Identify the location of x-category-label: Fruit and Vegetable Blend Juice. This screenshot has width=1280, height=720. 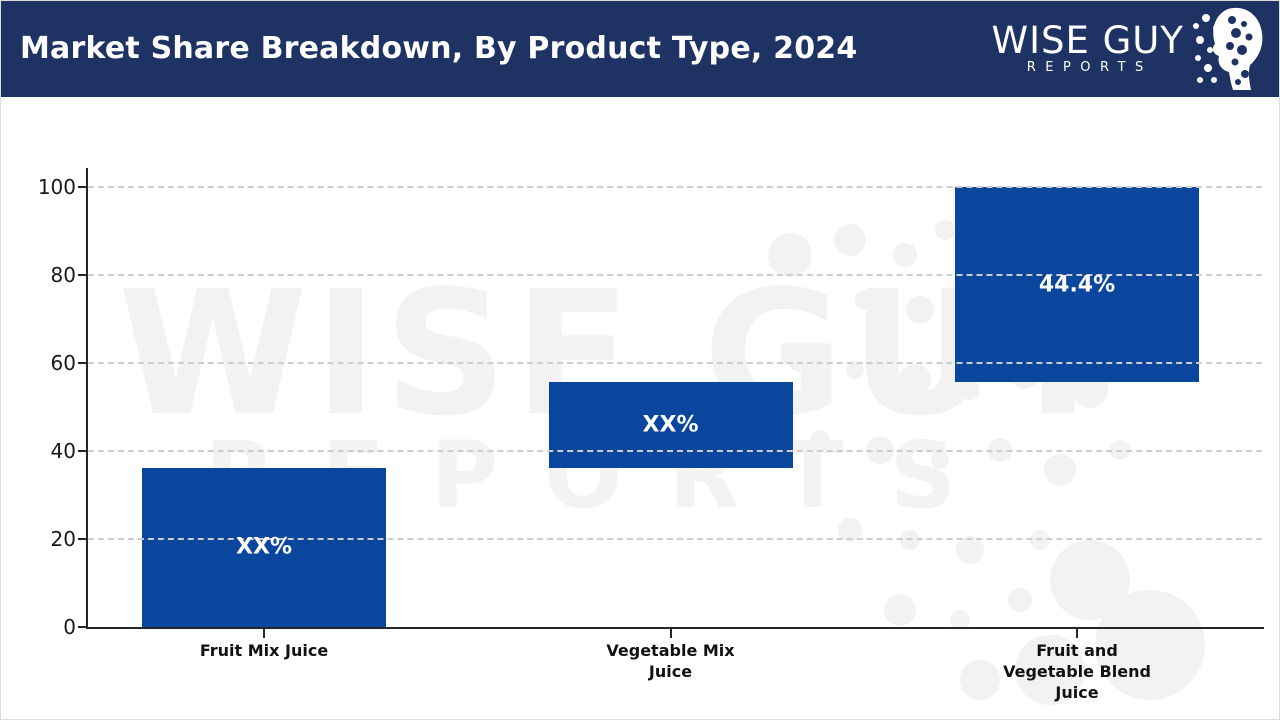
(1077, 671).